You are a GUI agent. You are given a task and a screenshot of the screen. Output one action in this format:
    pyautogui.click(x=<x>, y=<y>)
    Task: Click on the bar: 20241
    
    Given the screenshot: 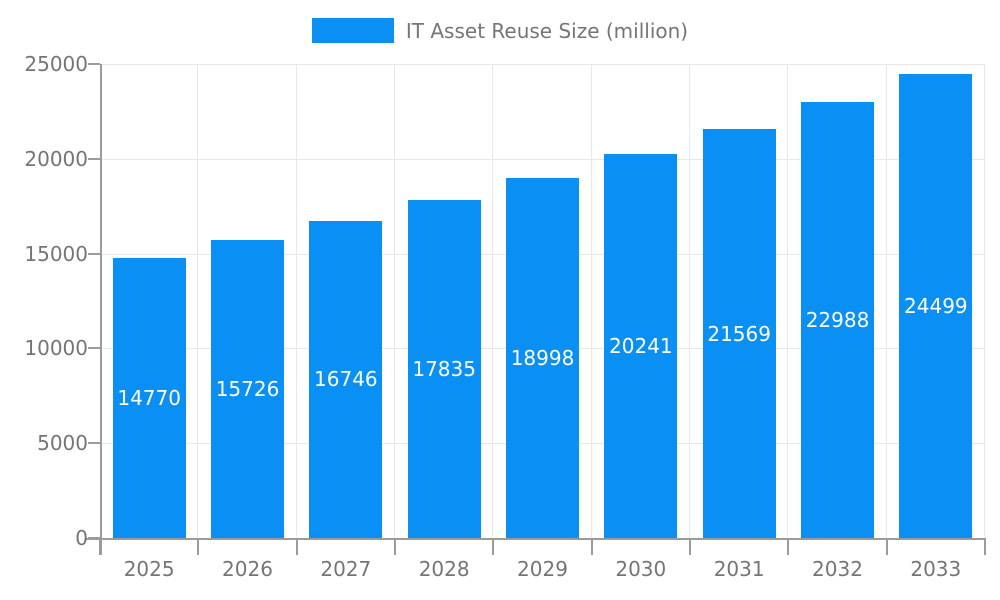 What is the action you would take?
    pyautogui.click(x=641, y=346)
    